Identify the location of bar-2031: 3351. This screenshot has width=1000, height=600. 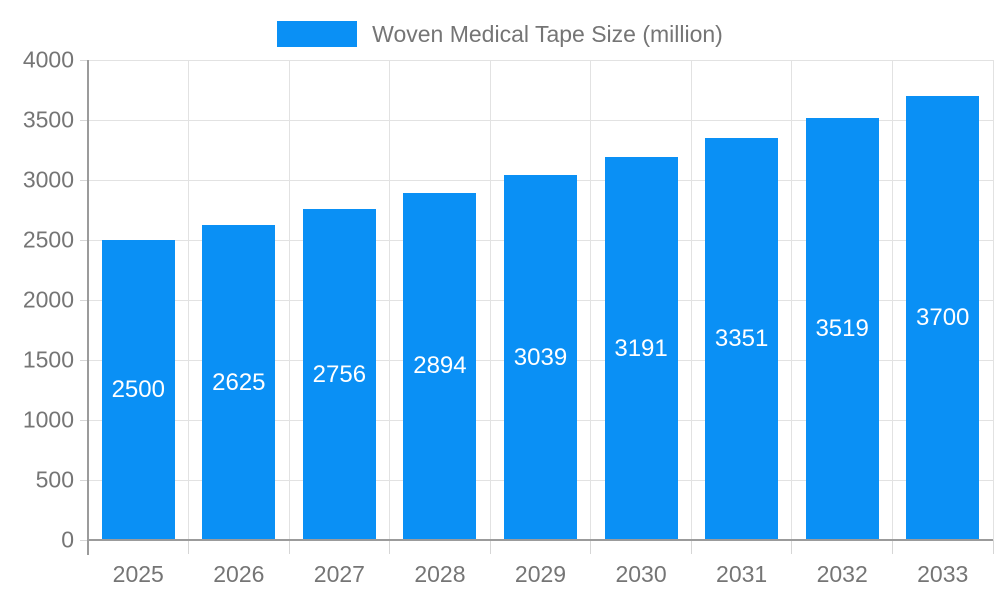
(742, 338).